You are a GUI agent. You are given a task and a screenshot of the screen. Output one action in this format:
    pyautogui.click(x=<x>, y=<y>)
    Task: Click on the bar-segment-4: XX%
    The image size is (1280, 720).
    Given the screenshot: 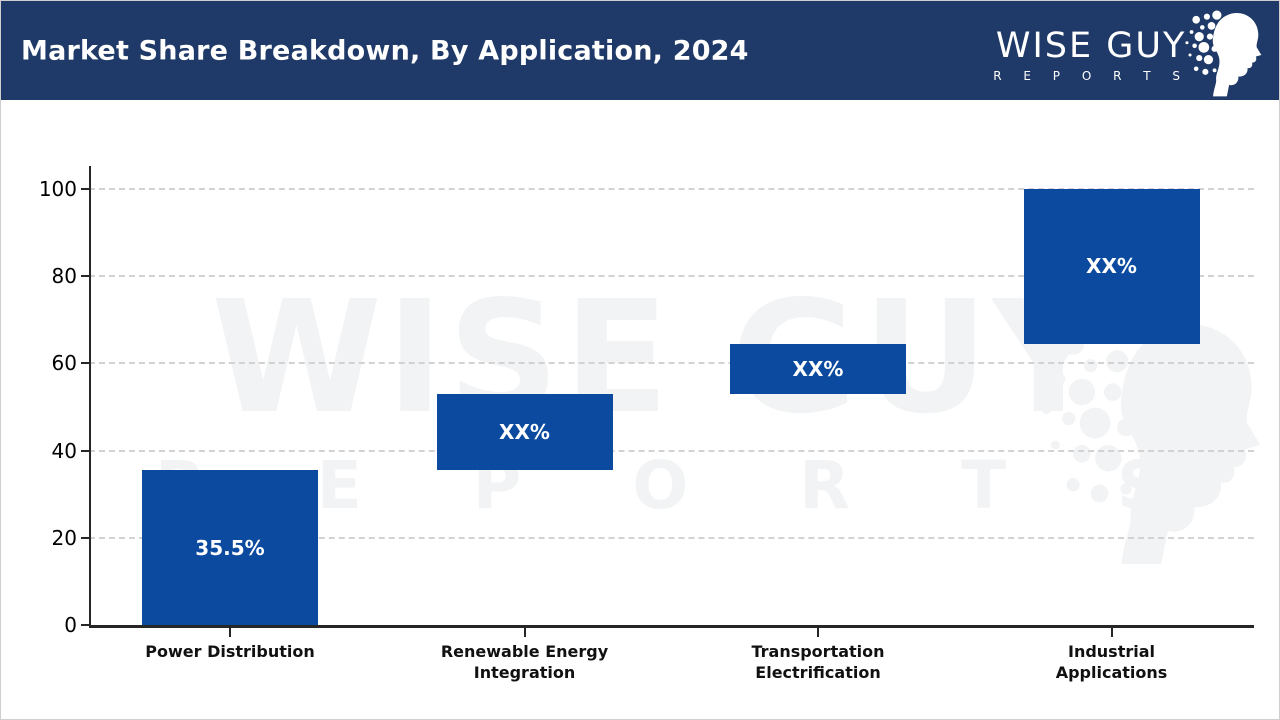 What is the action you would take?
    pyautogui.click(x=1111, y=266)
    